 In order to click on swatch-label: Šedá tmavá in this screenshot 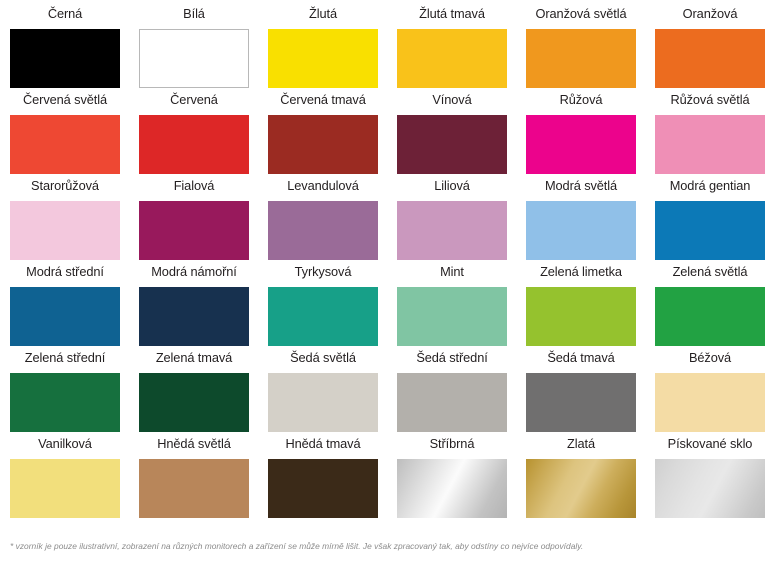, I will do `click(581, 357)`.